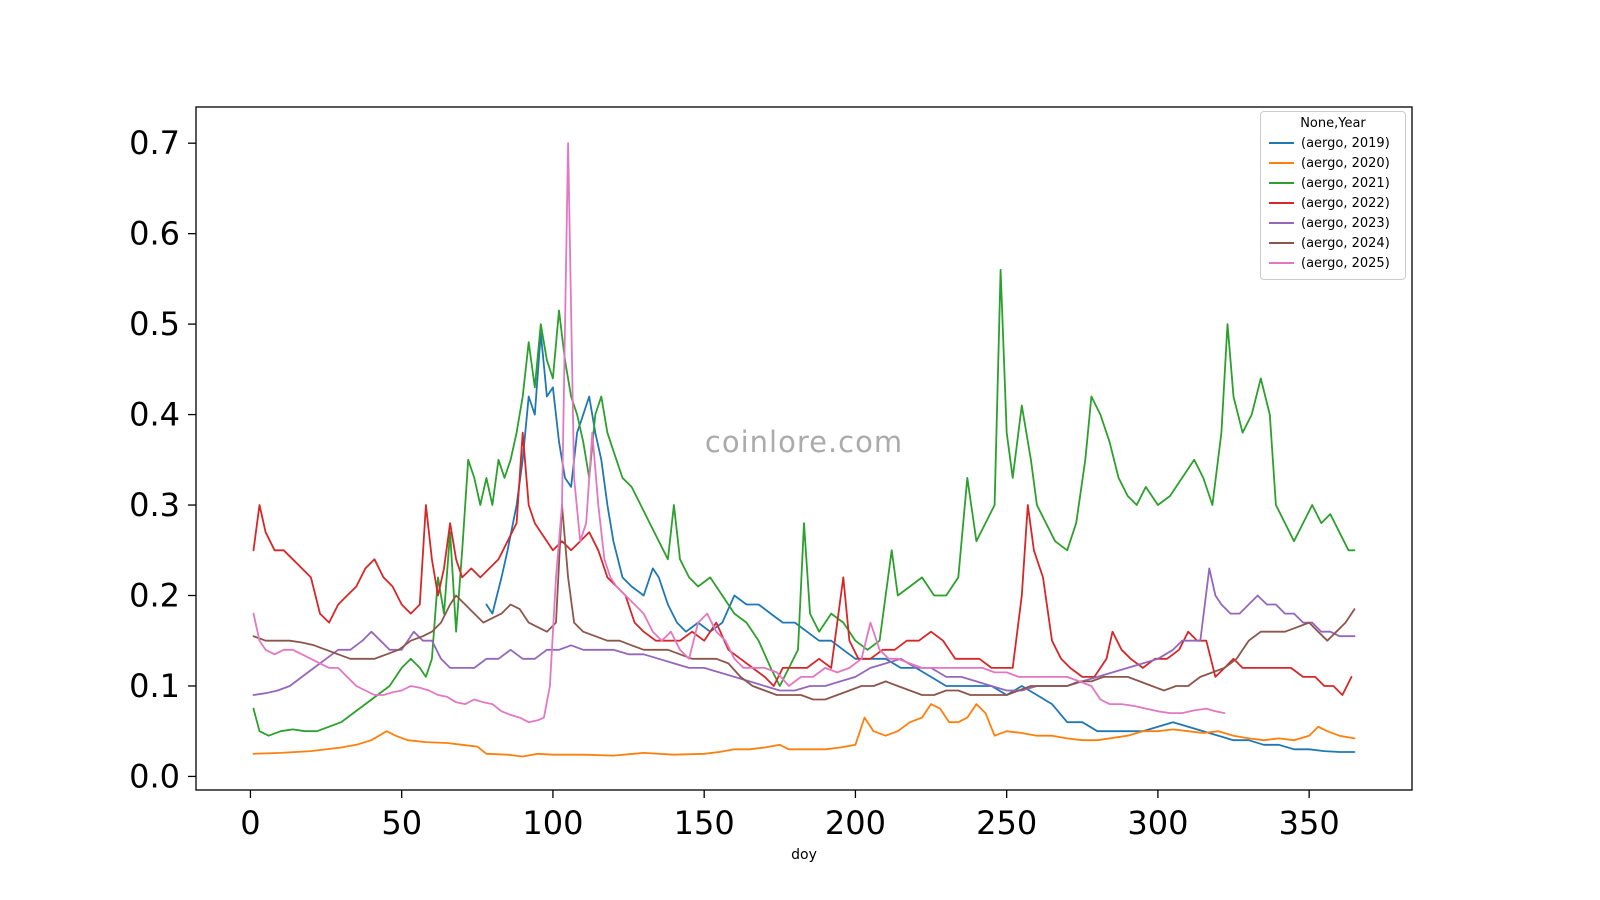  Describe the element at coordinates (855, 823) in the screenshot. I see `x-tick-label: 200` at that location.